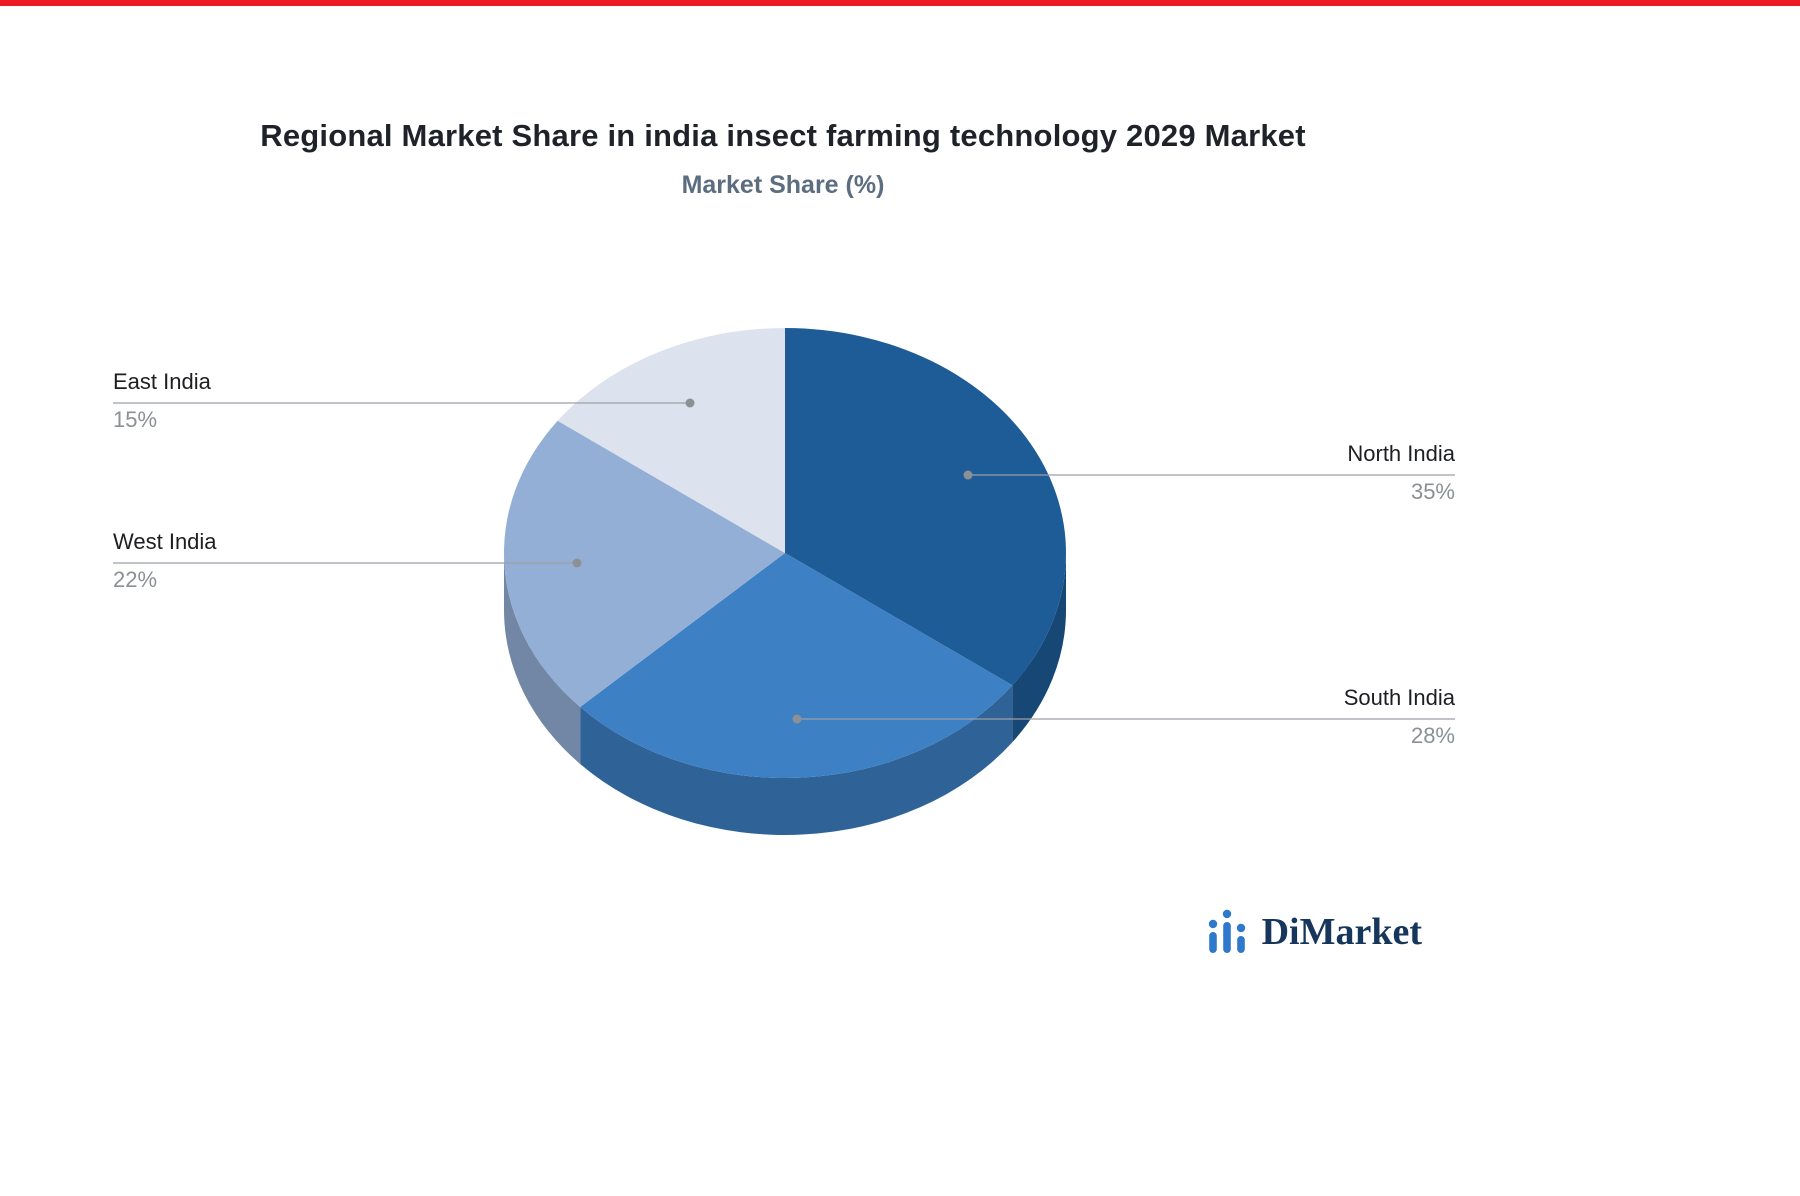  What do you see at coordinates (1226, 931) in the screenshot?
I see `bar-chart-logo-icon` at bounding box center [1226, 931].